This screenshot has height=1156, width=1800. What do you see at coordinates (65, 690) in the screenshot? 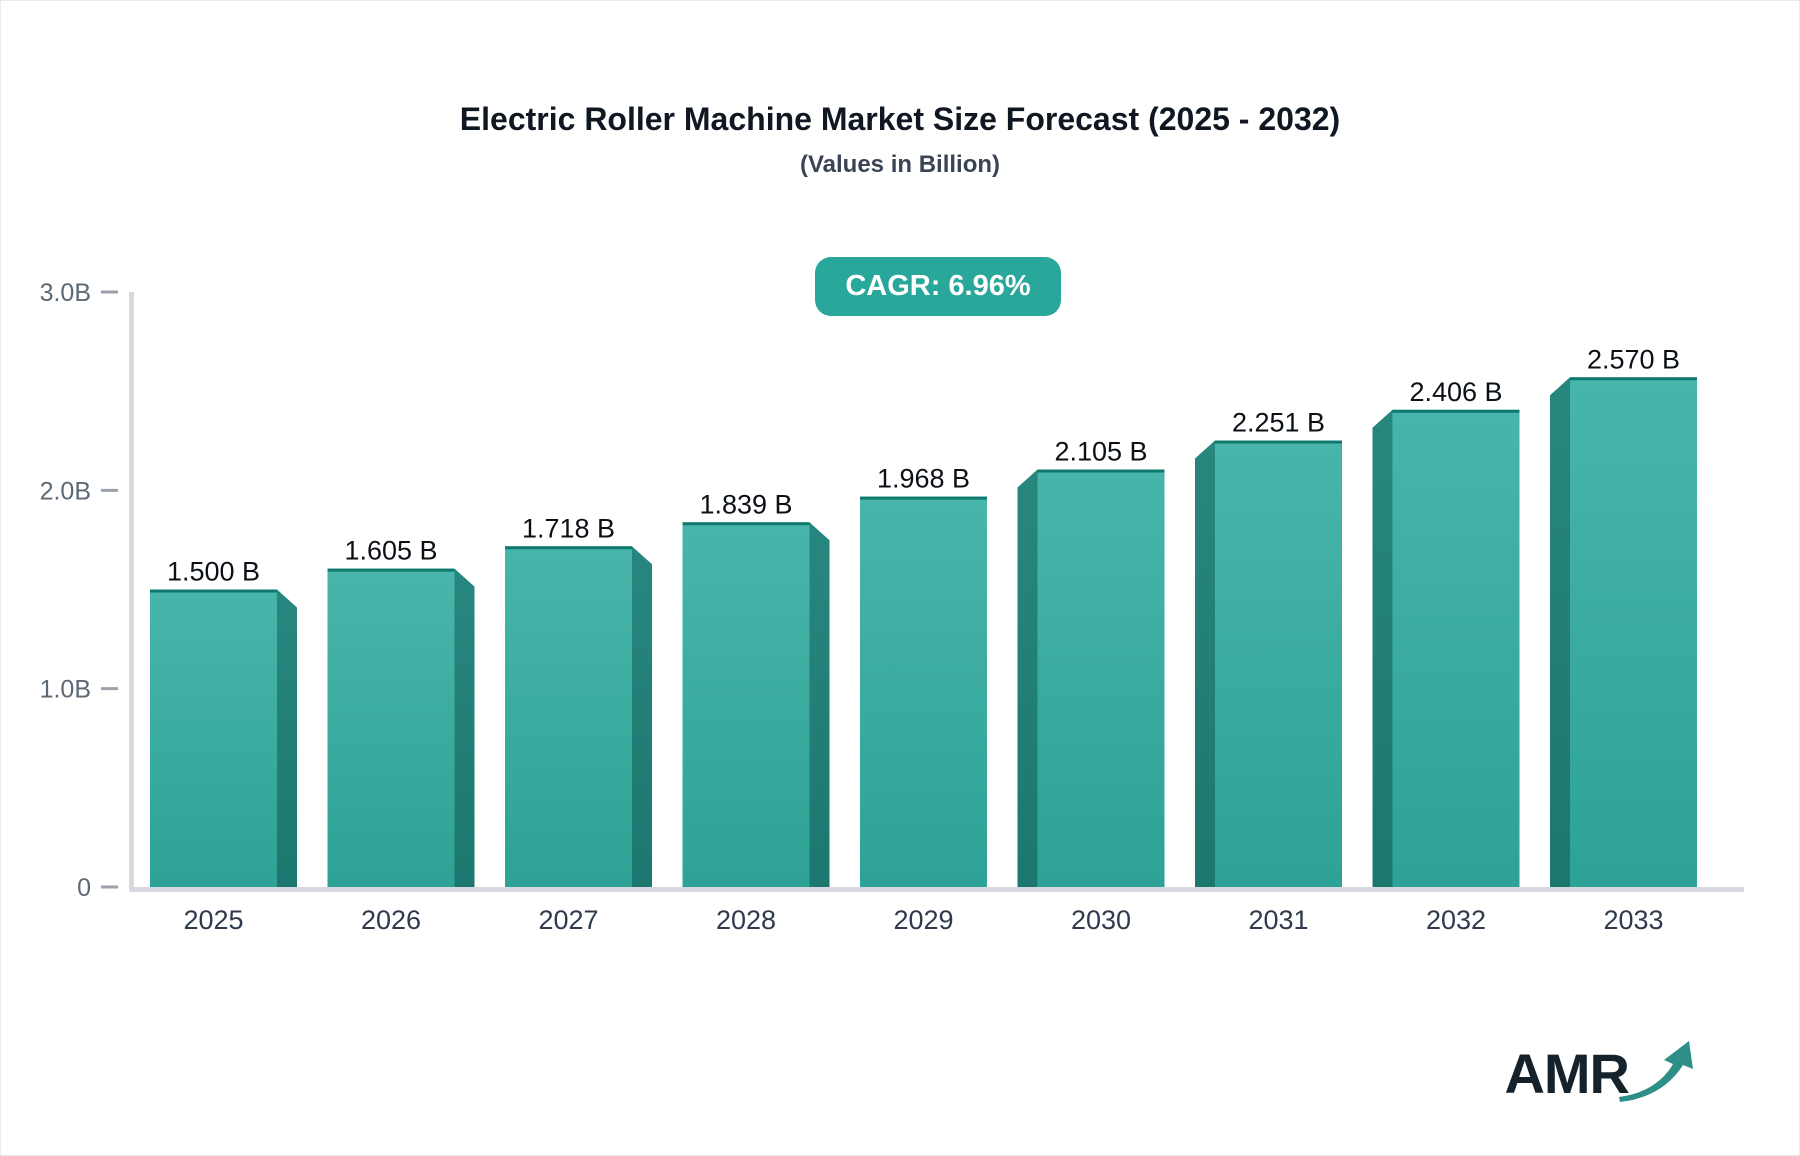
I see `y-tick-label: 1.0B` at bounding box center [65, 690].